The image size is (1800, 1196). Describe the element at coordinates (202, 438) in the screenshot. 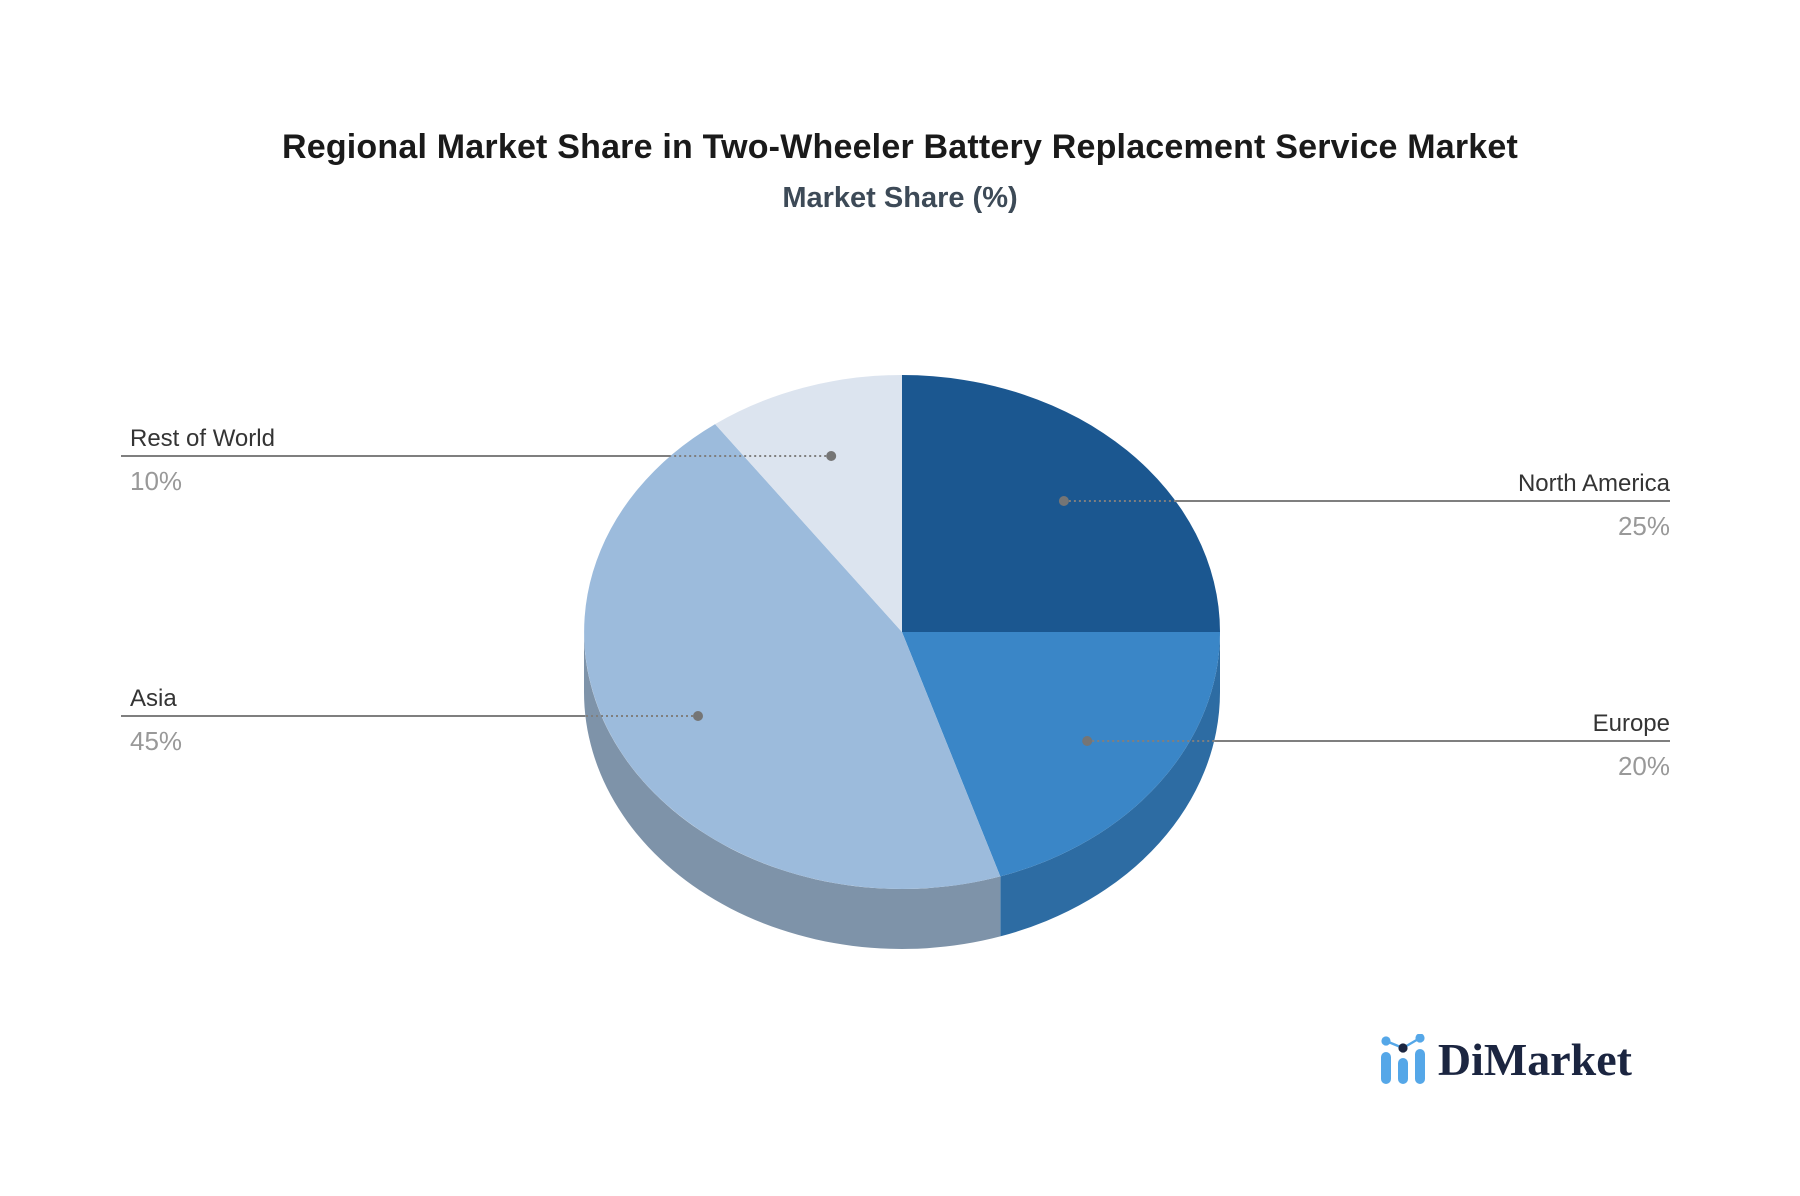

I see `slice-label-rest-of-world: Rest of World` at that location.